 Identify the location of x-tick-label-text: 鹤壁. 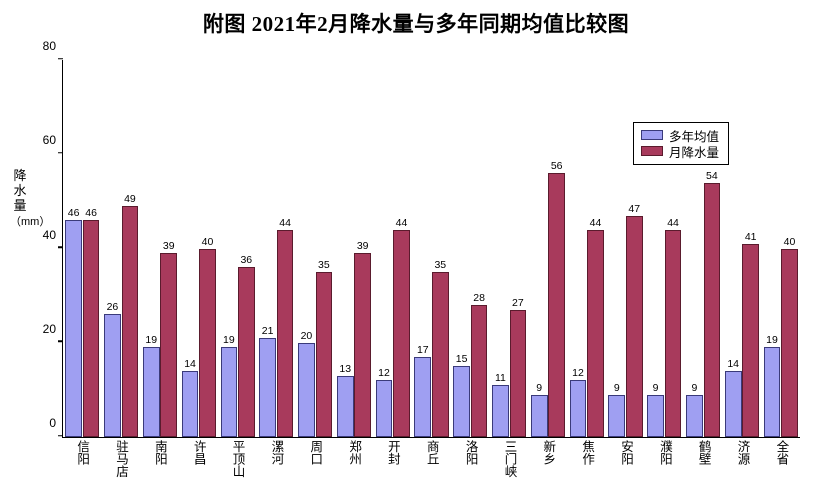
(703, 452).